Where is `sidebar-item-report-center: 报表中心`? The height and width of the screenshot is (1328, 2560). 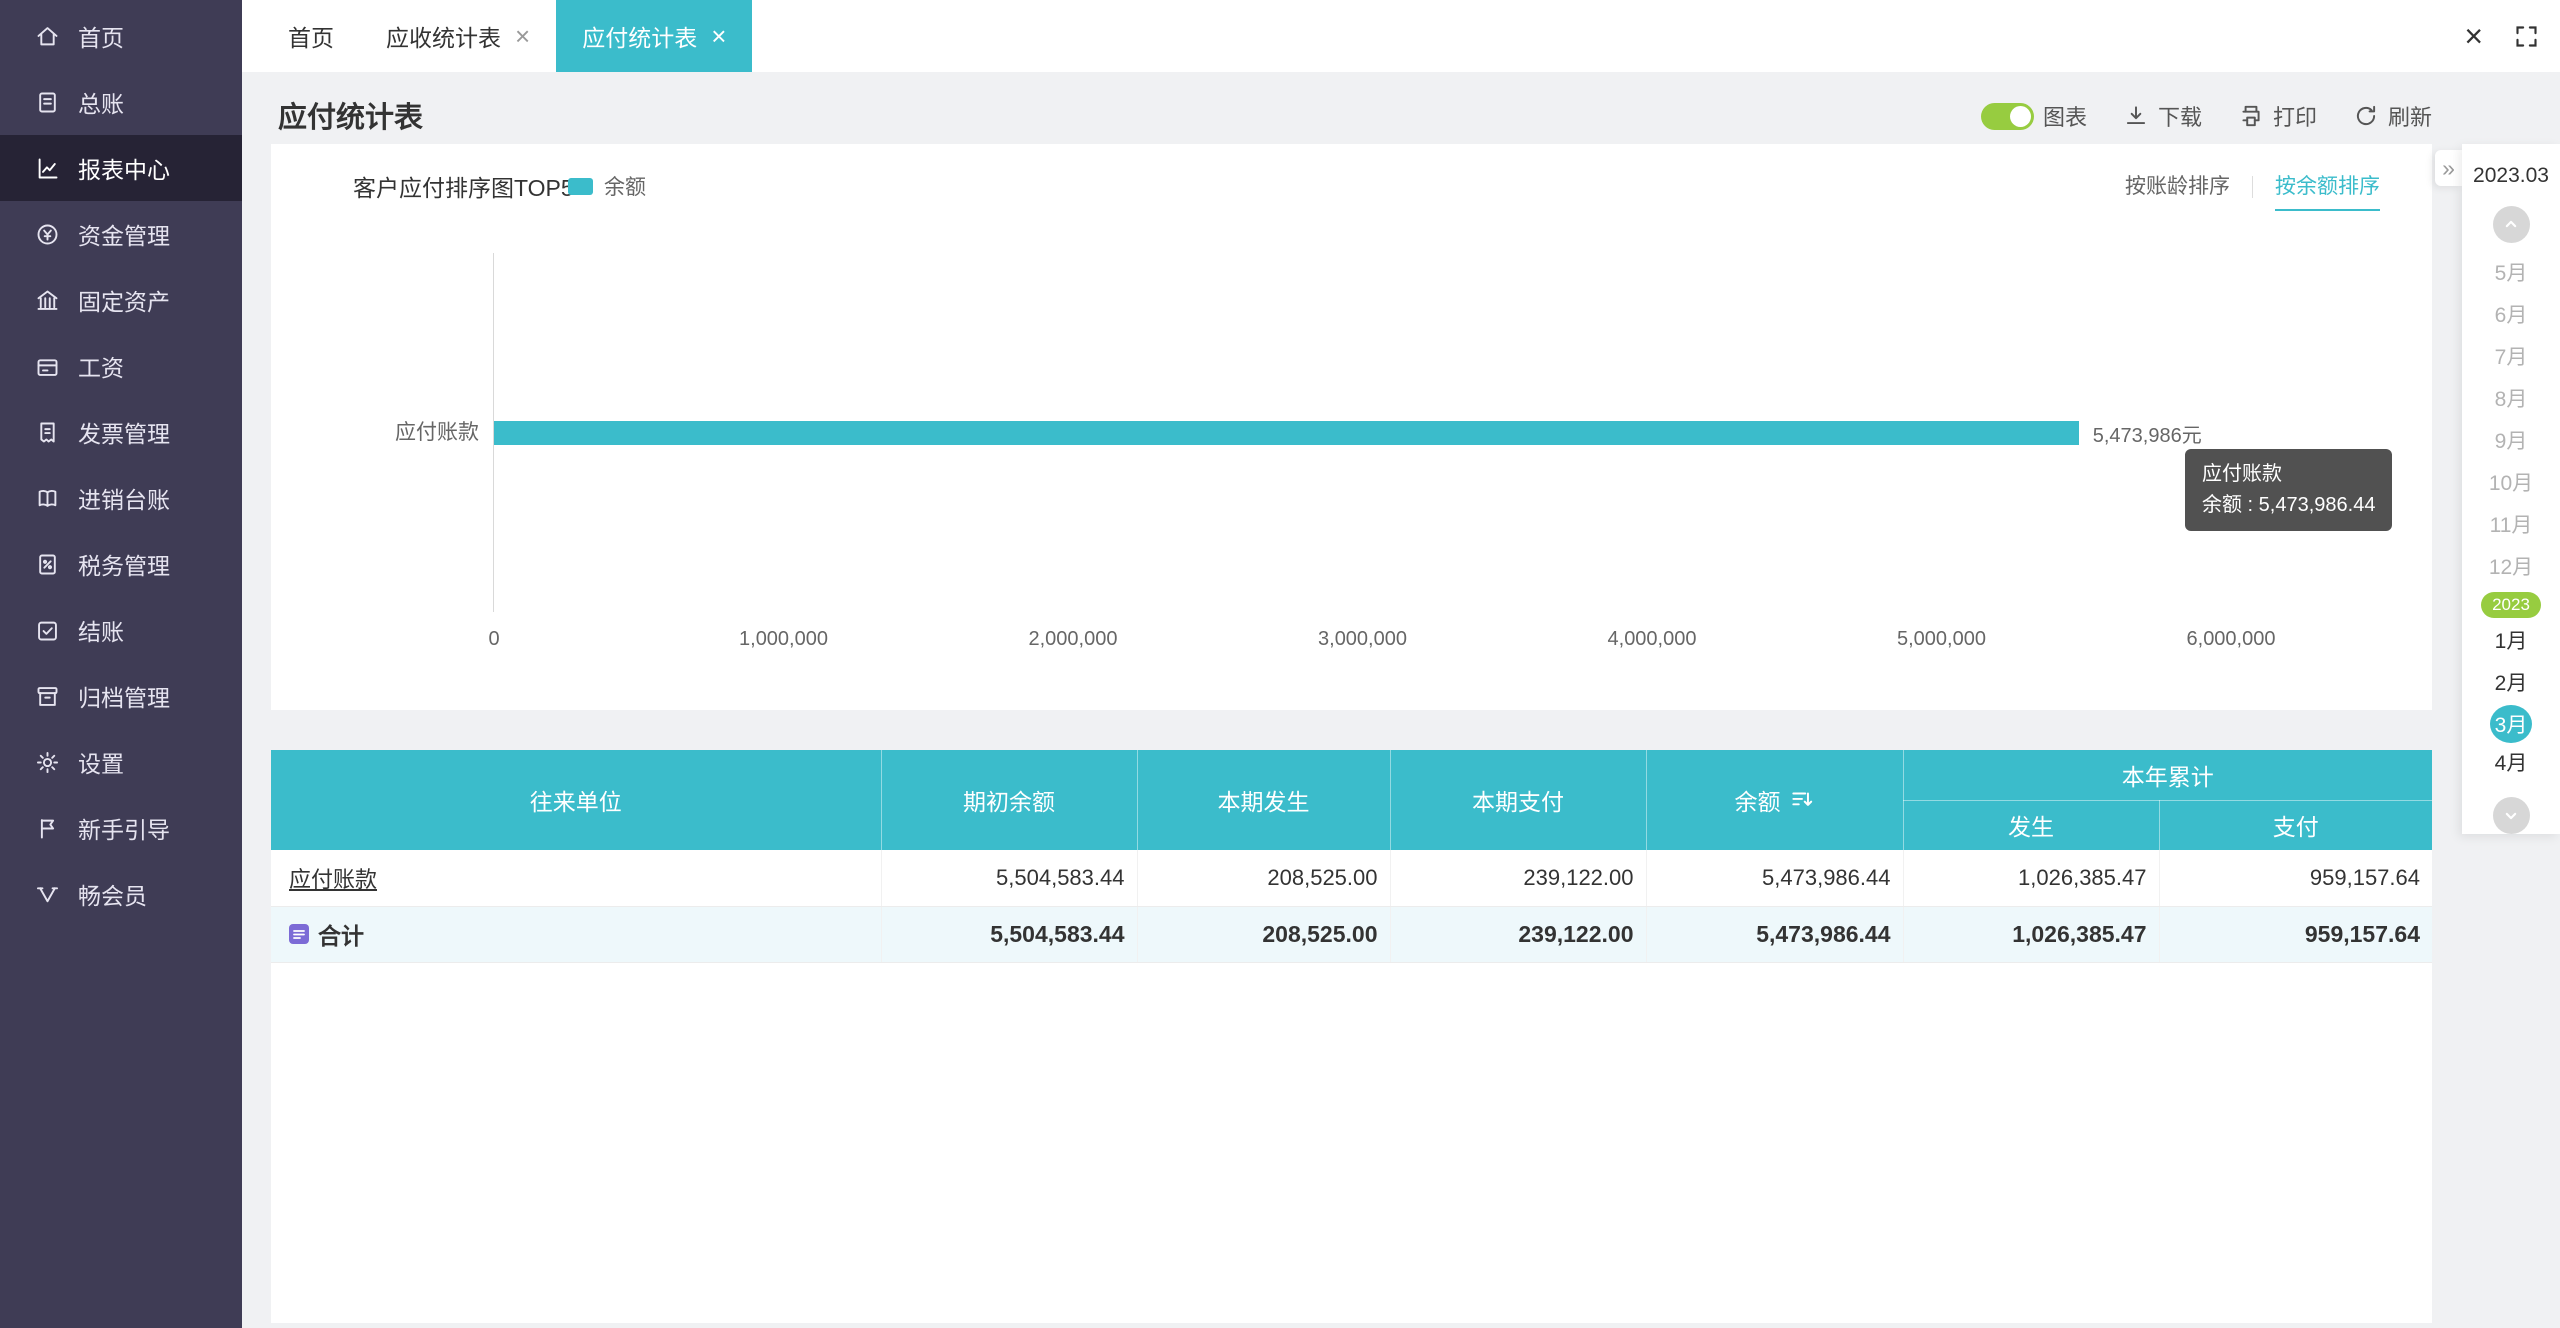
sidebar-item-report-center: 报表中心 is located at coordinates (121, 168).